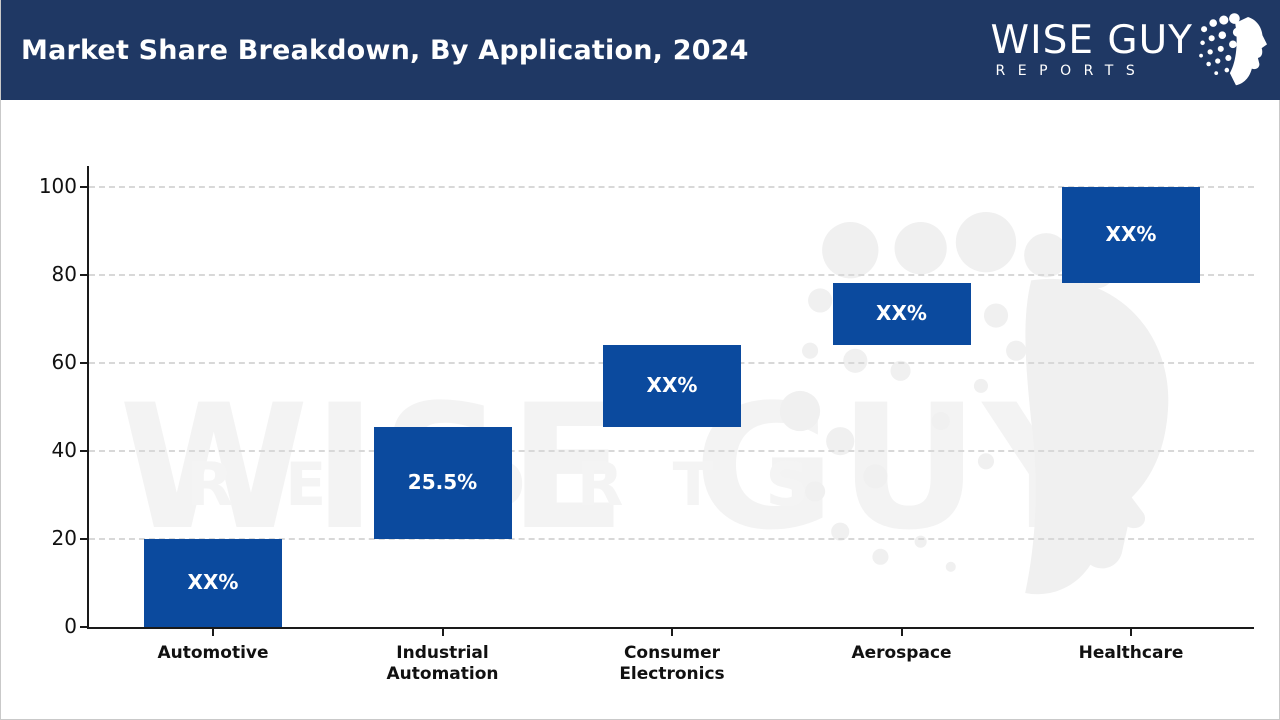 Image resolution: width=1280 pixels, height=720 pixels. What do you see at coordinates (901, 653) in the screenshot?
I see `x-tick-label-aerospace: Aerospace` at bounding box center [901, 653].